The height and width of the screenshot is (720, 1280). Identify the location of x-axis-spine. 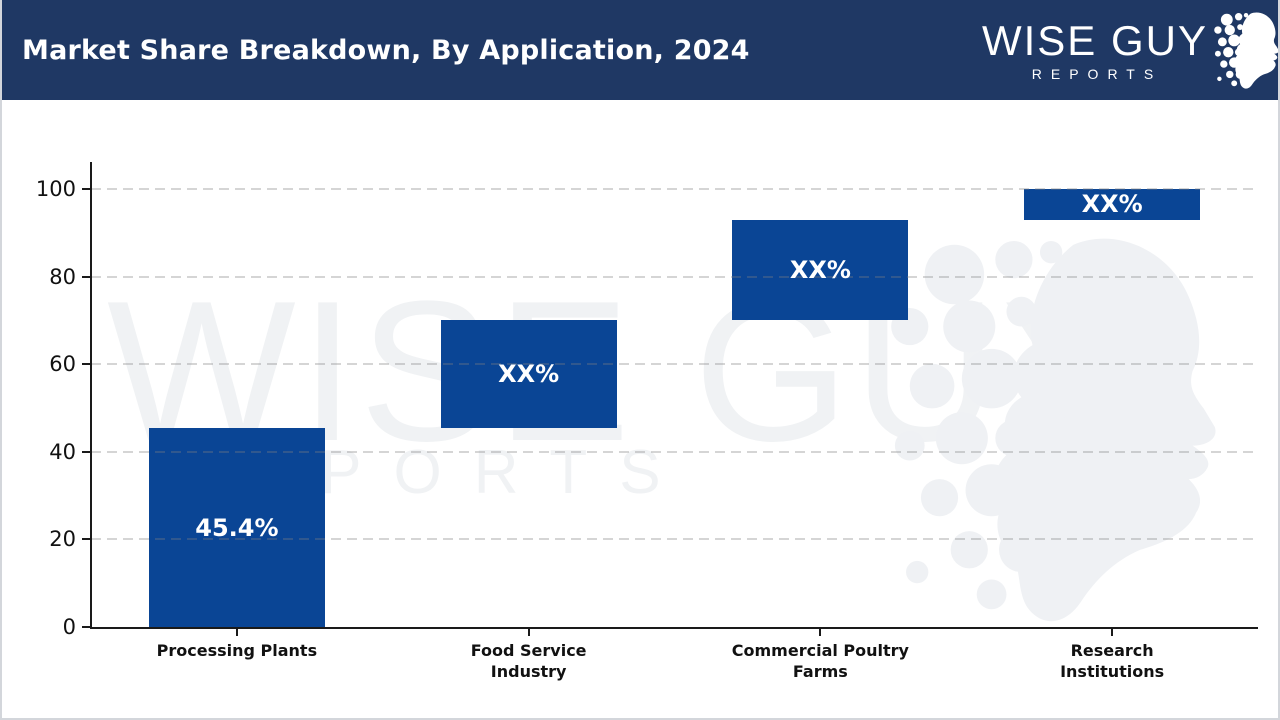
(674, 628).